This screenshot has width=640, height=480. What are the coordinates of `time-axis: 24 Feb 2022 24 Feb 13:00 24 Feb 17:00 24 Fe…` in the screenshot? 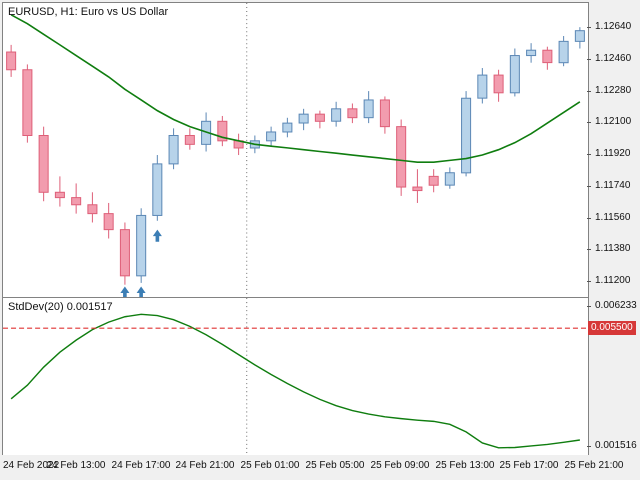 It's located at (320, 467).